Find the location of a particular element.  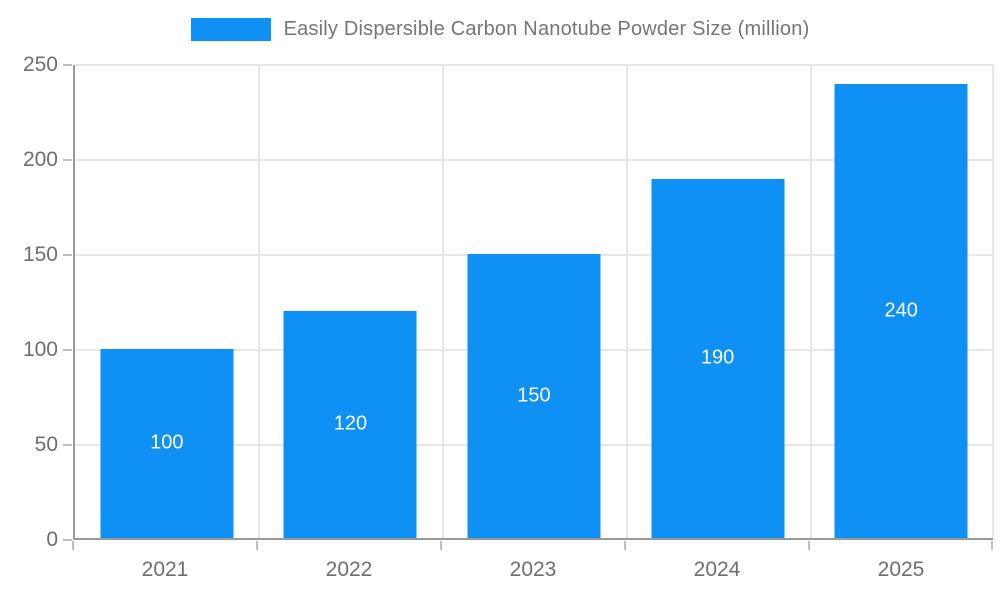

y-axis-tick-label: 150 is located at coordinates (40, 254).